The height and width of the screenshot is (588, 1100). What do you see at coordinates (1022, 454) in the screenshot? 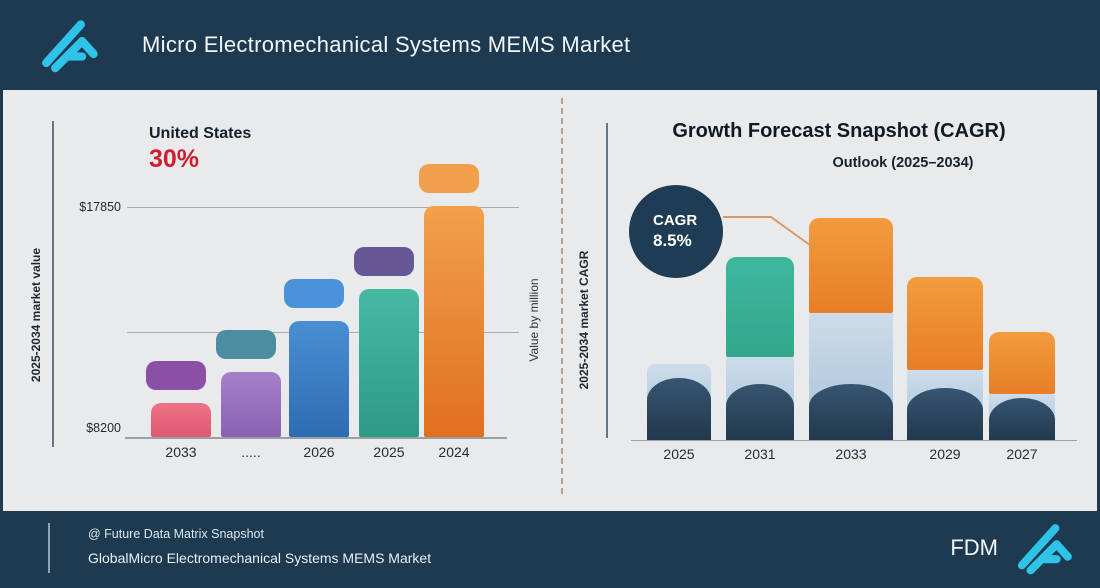
I see `right-x-label-2027: 2027` at bounding box center [1022, 454].